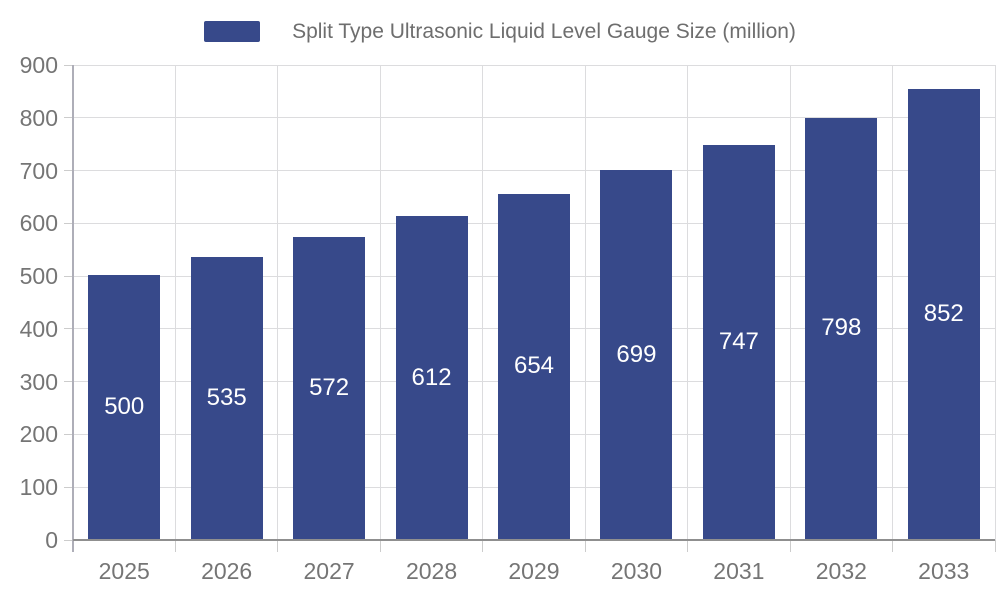 Image resolution: width=1000 pixels, height=600 pixels. What do you see at coordinates (534, 571) in the screenshot?
I see `x-tick-label: 2029` at bounding box center [534, 571].